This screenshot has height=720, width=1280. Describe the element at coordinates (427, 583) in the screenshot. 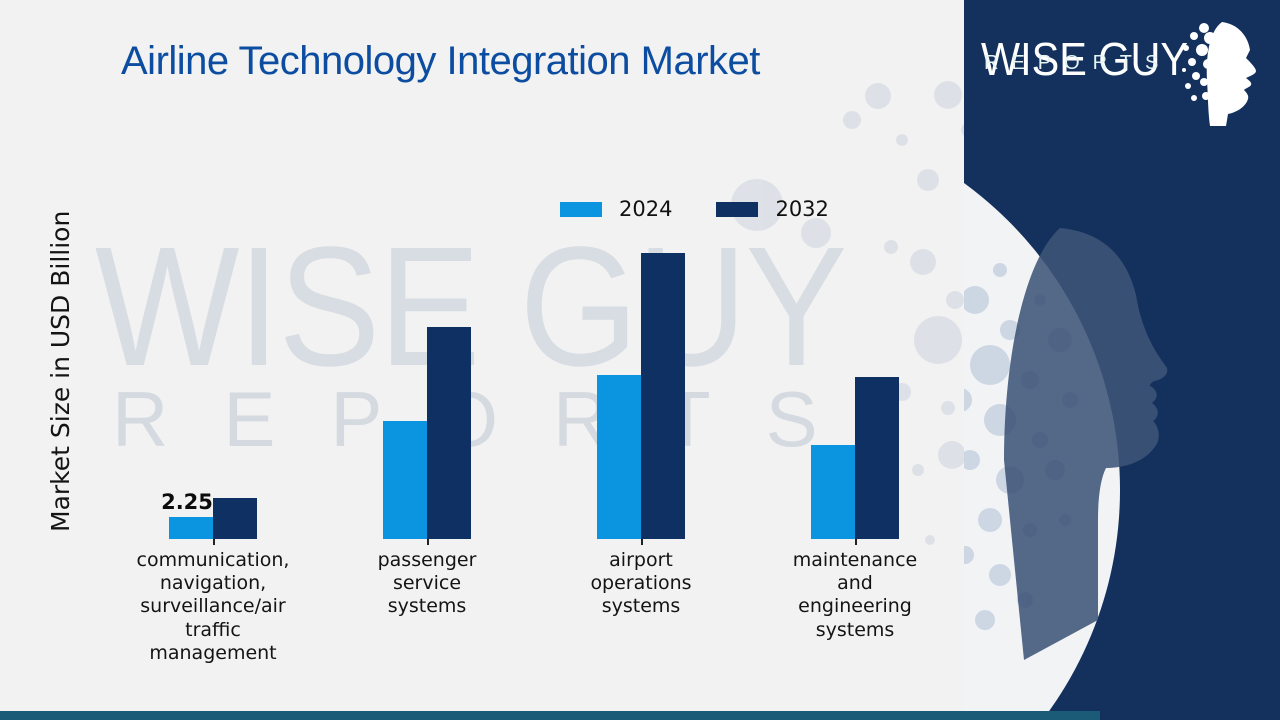

I see `category-label-1: passenger service systems` at that location.